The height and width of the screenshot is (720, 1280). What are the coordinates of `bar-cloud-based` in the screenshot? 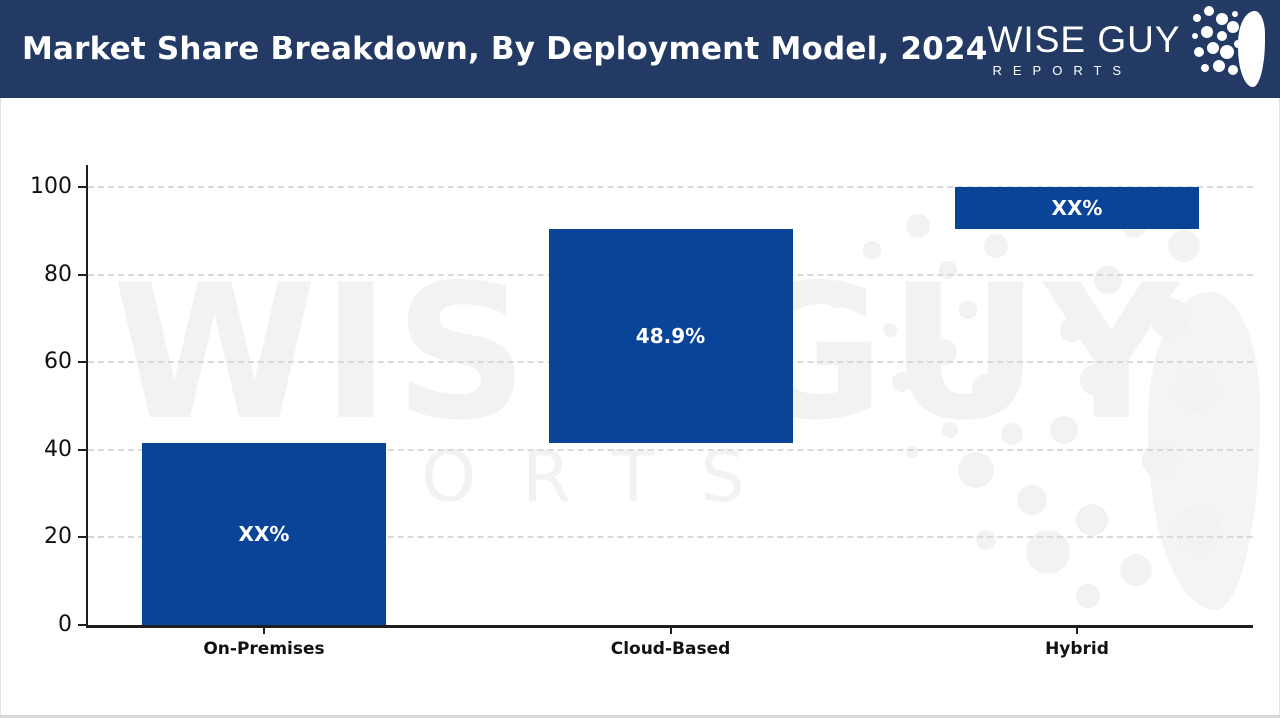 It's located at (670, 336).